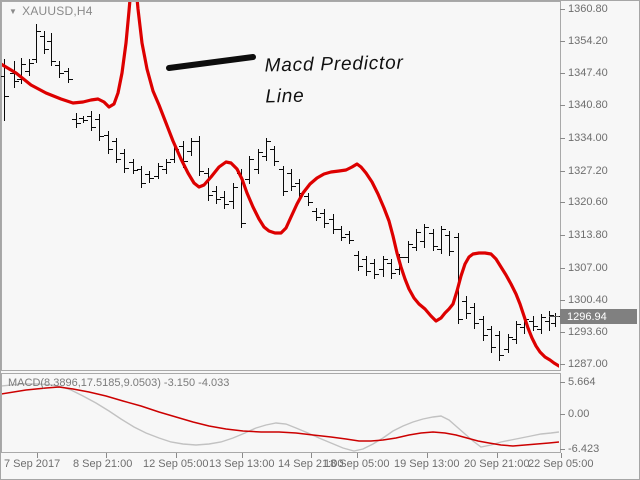  I want to click on macd-tick-label: -6.423, so click(584, 449).